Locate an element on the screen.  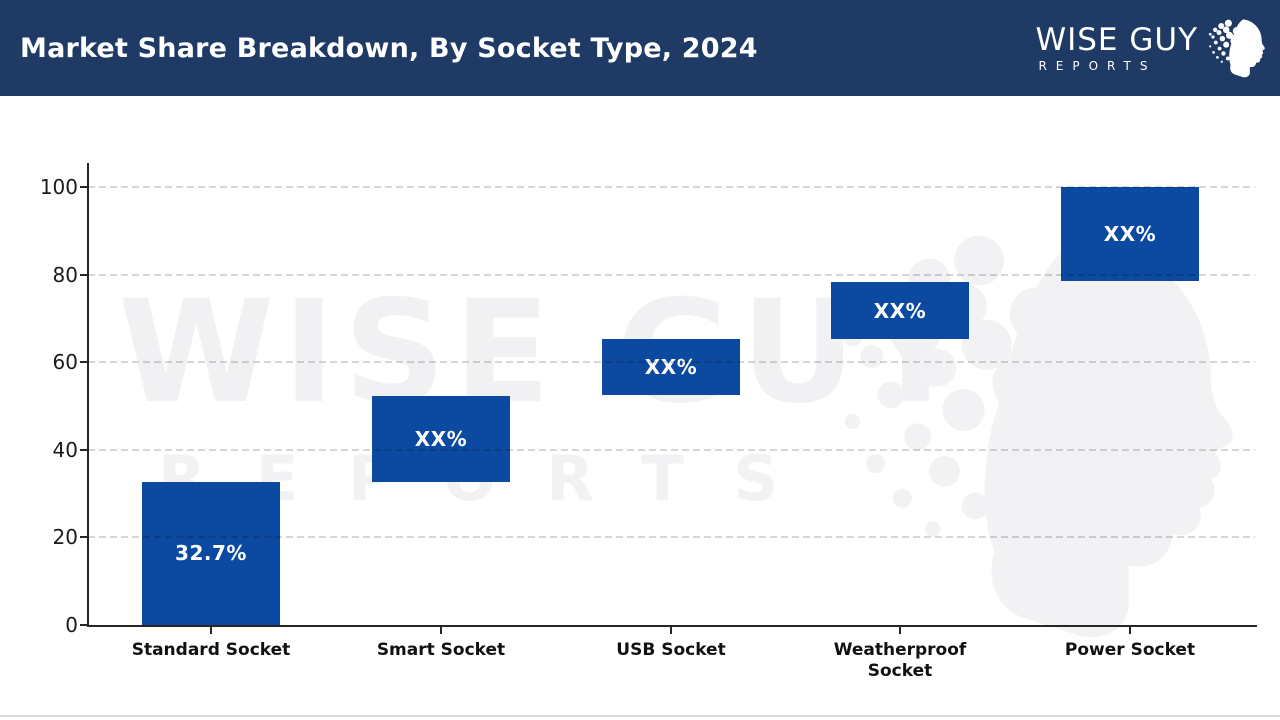
bar-usb-socket: XX% is located at coordinates (671, 366).